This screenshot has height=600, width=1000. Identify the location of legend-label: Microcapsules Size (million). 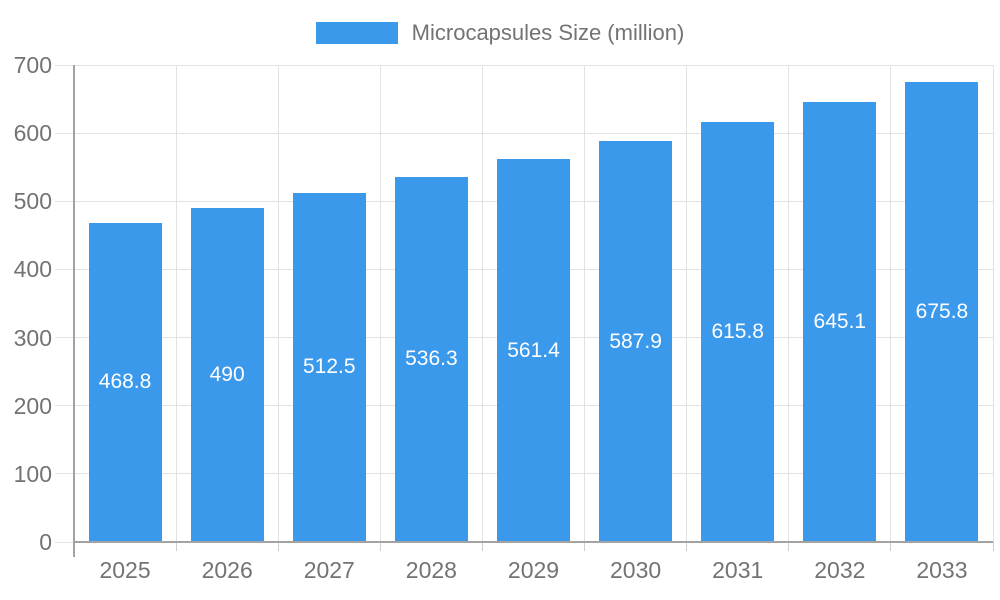
(548, 32).